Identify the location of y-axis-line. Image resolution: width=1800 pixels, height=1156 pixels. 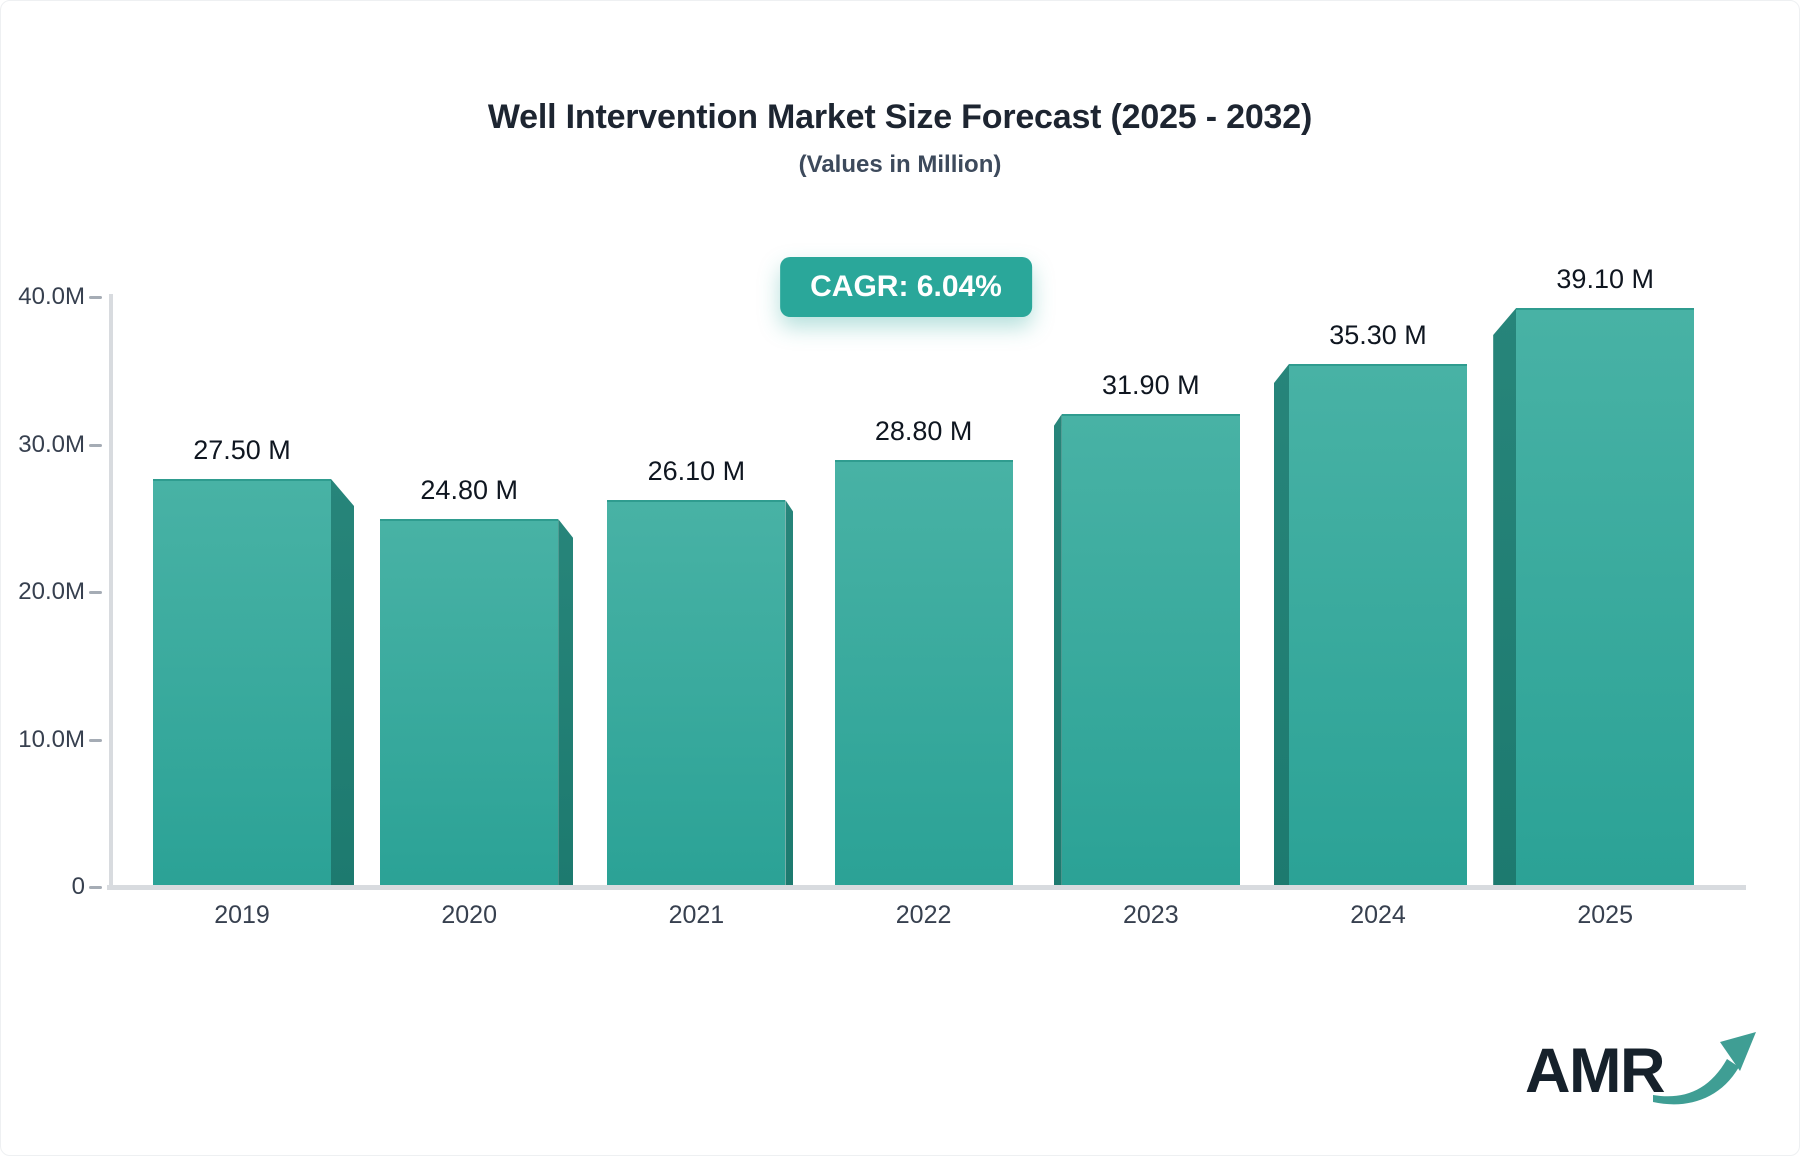
(111, 590).